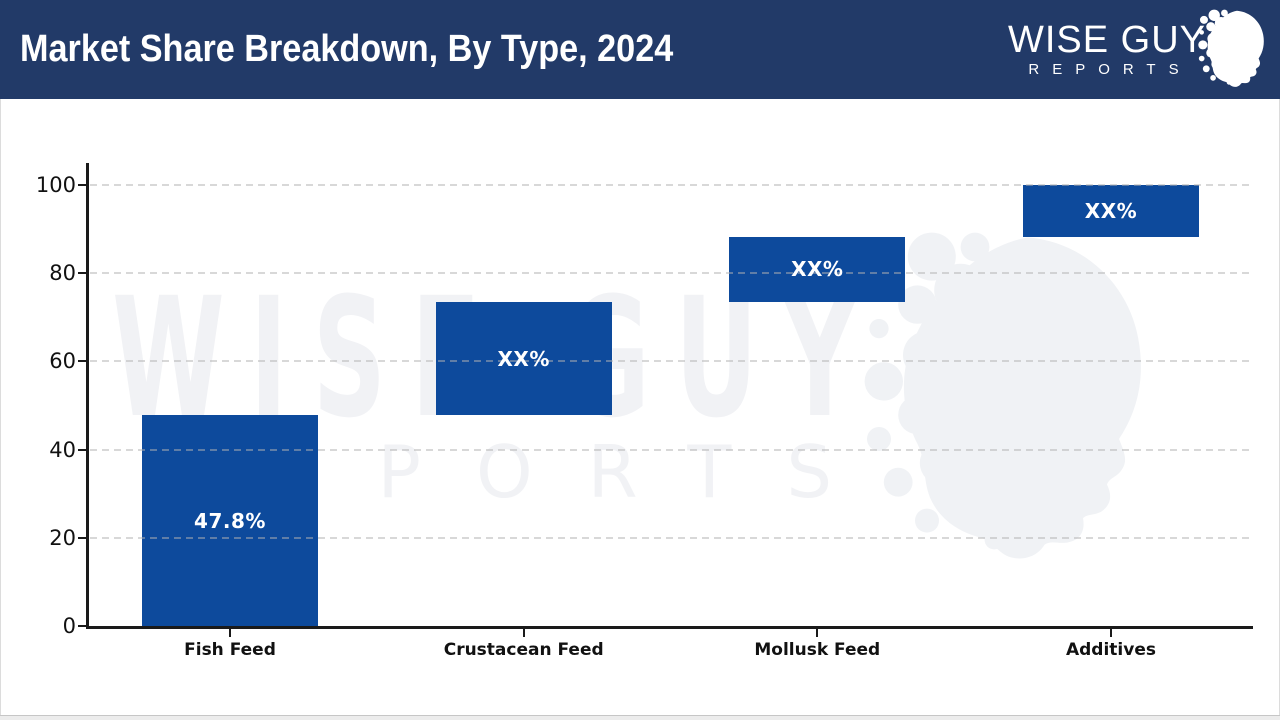 The width and height of the screenshot is (1280, 720). What do you see at coordinates (640, 717) in the screenshot?
I see `page-bottom-edge` at bounding box center [640, 717].